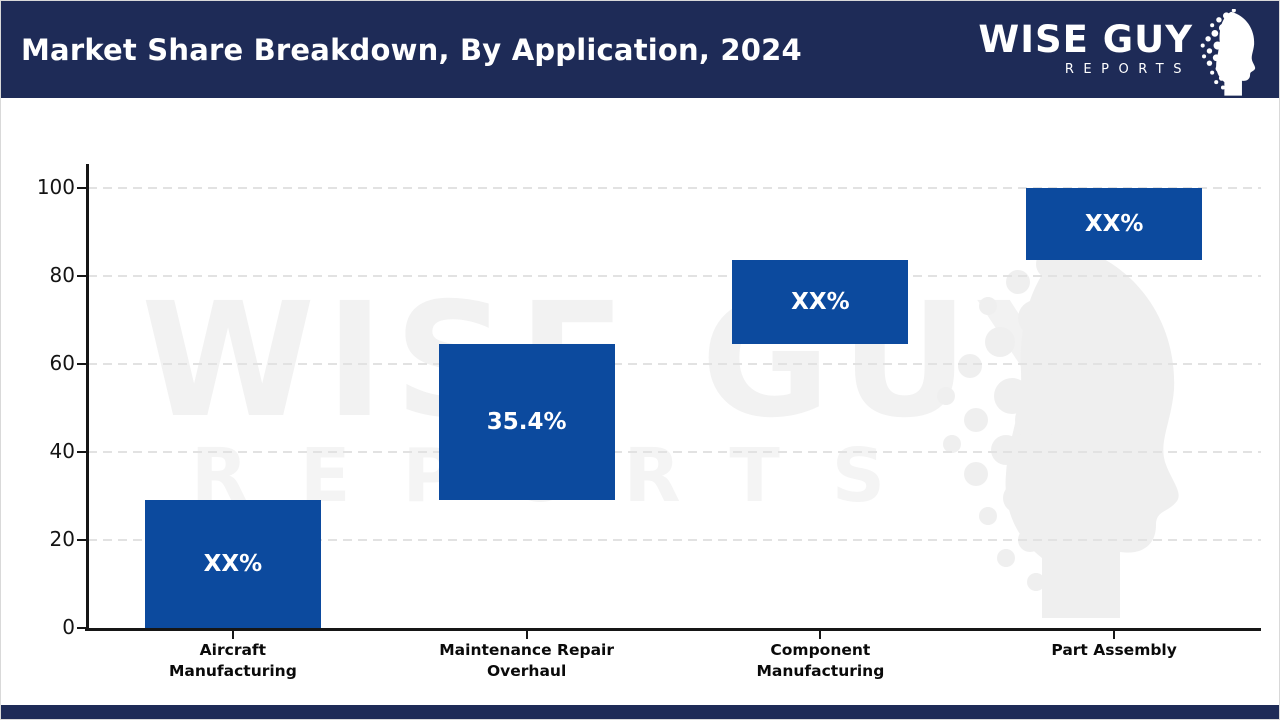 This screenshot has height=720, width=1280. Describe the element at coordinates (233, 661) in the screenshot. I see `x-category-label-1: Aircraft Manufacturing` at that location.